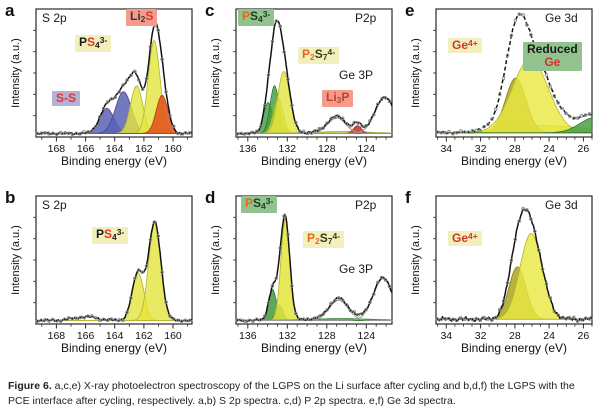  I want to click on annotation-text: 2, so click(143, 19).